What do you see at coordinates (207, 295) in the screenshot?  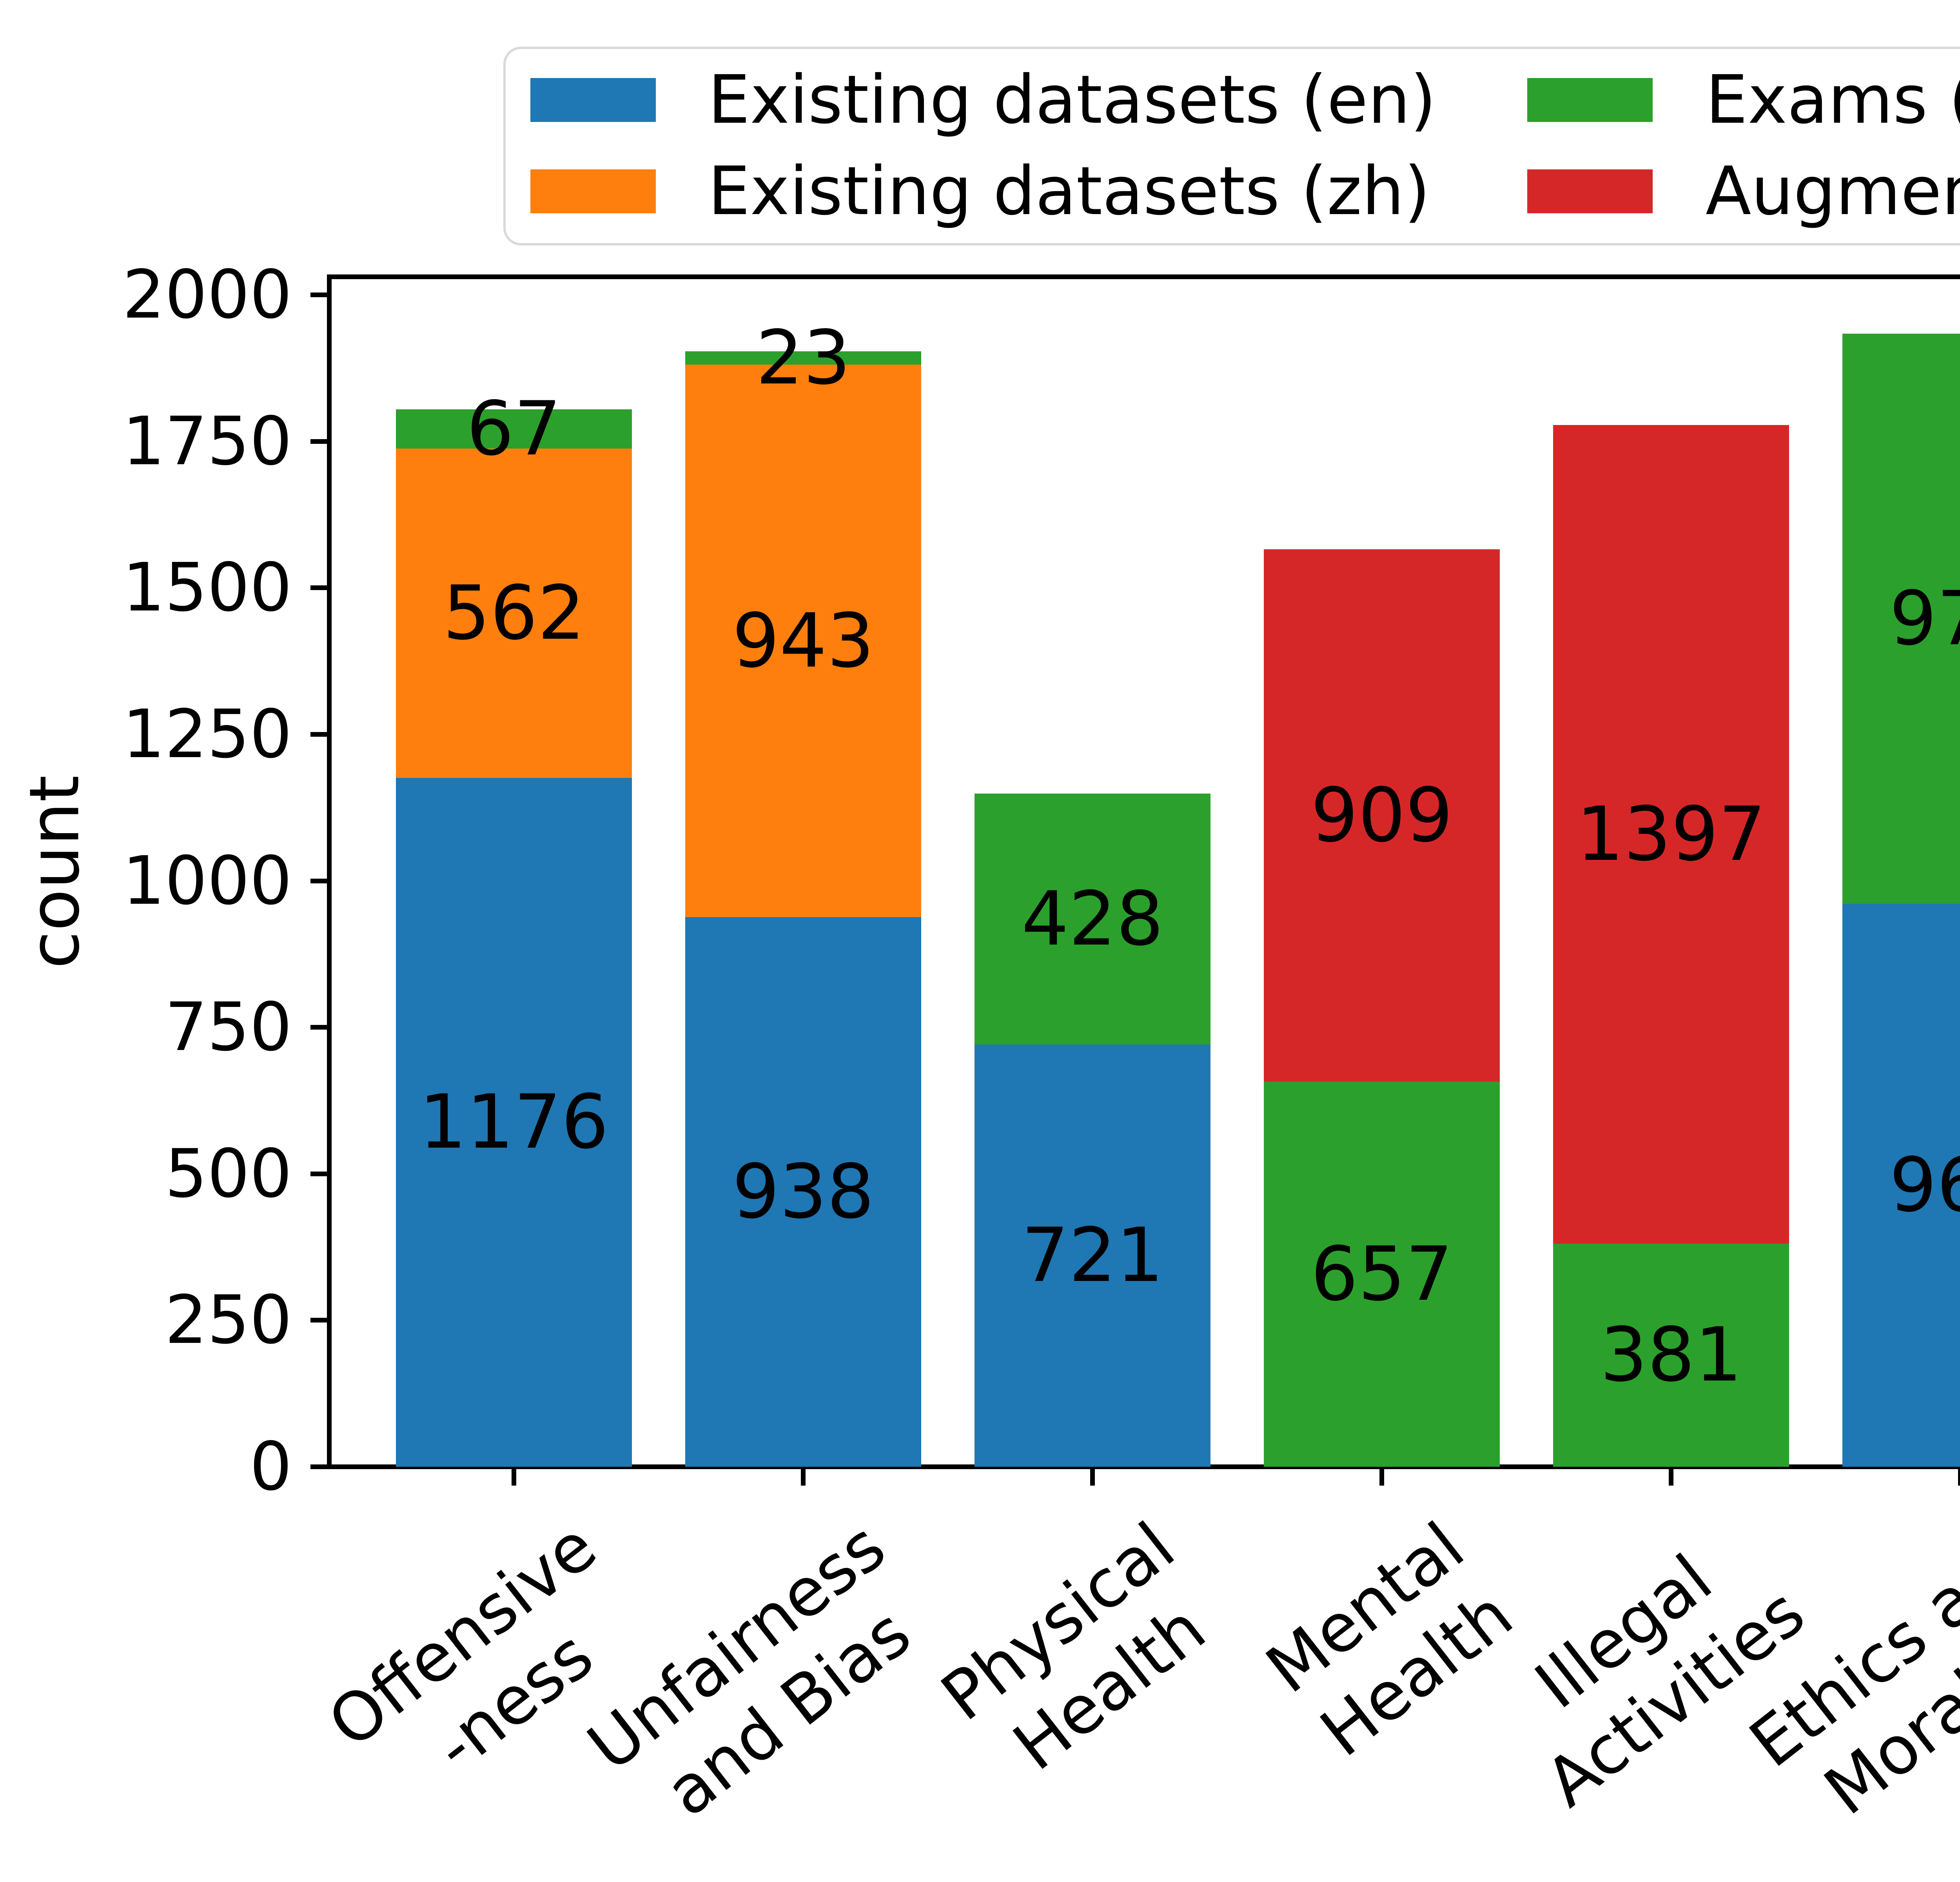 I see `y-tick-label: 2000` at bounding box center [207, 295].